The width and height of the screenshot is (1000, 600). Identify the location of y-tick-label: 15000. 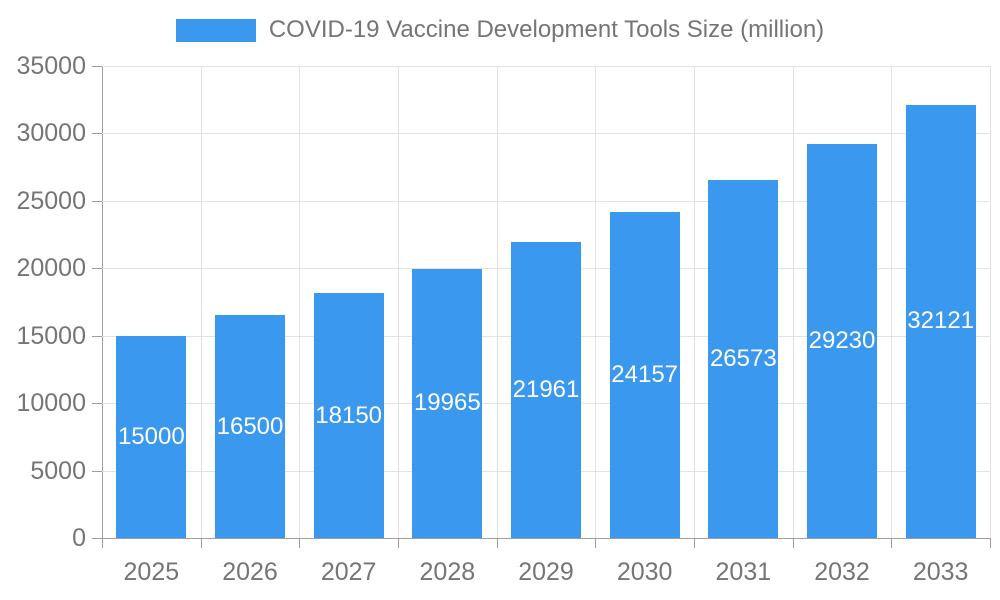
(51, 335).